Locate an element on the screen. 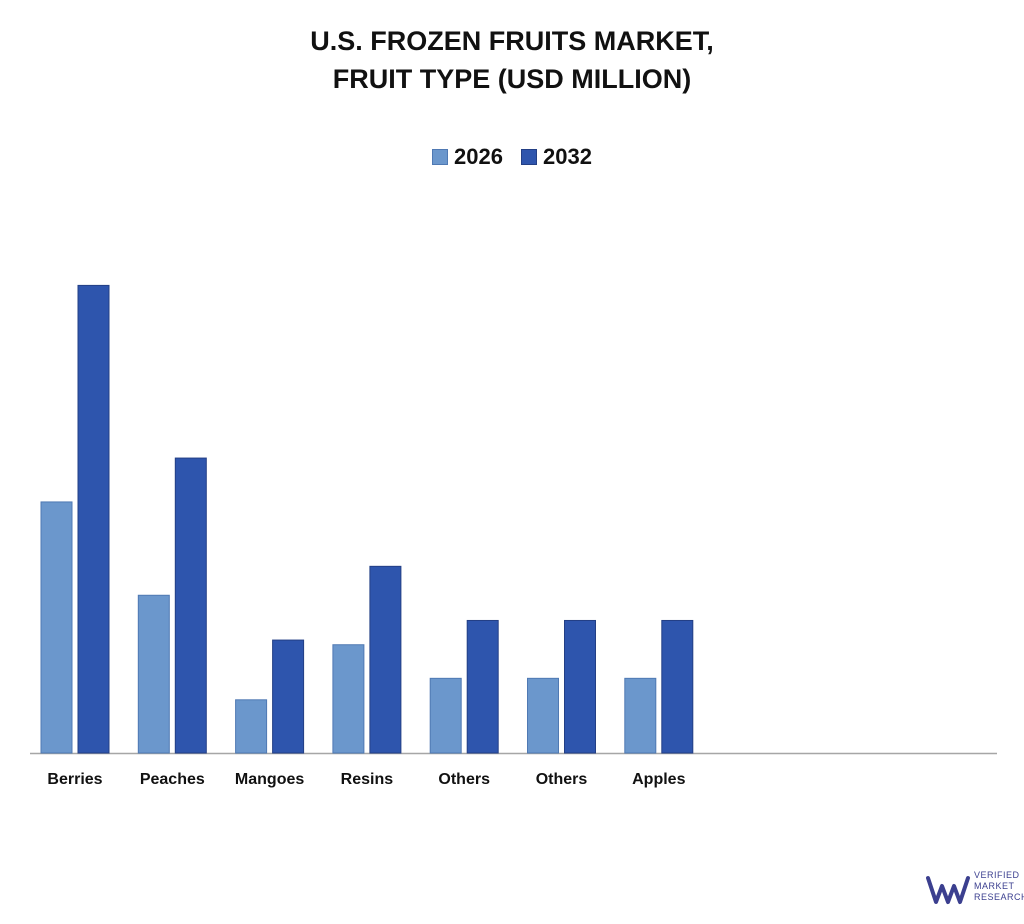 The height and width of the screenshot is (924, 1024). legend-item-2032: 2032 is located at coordinates (556, 157).